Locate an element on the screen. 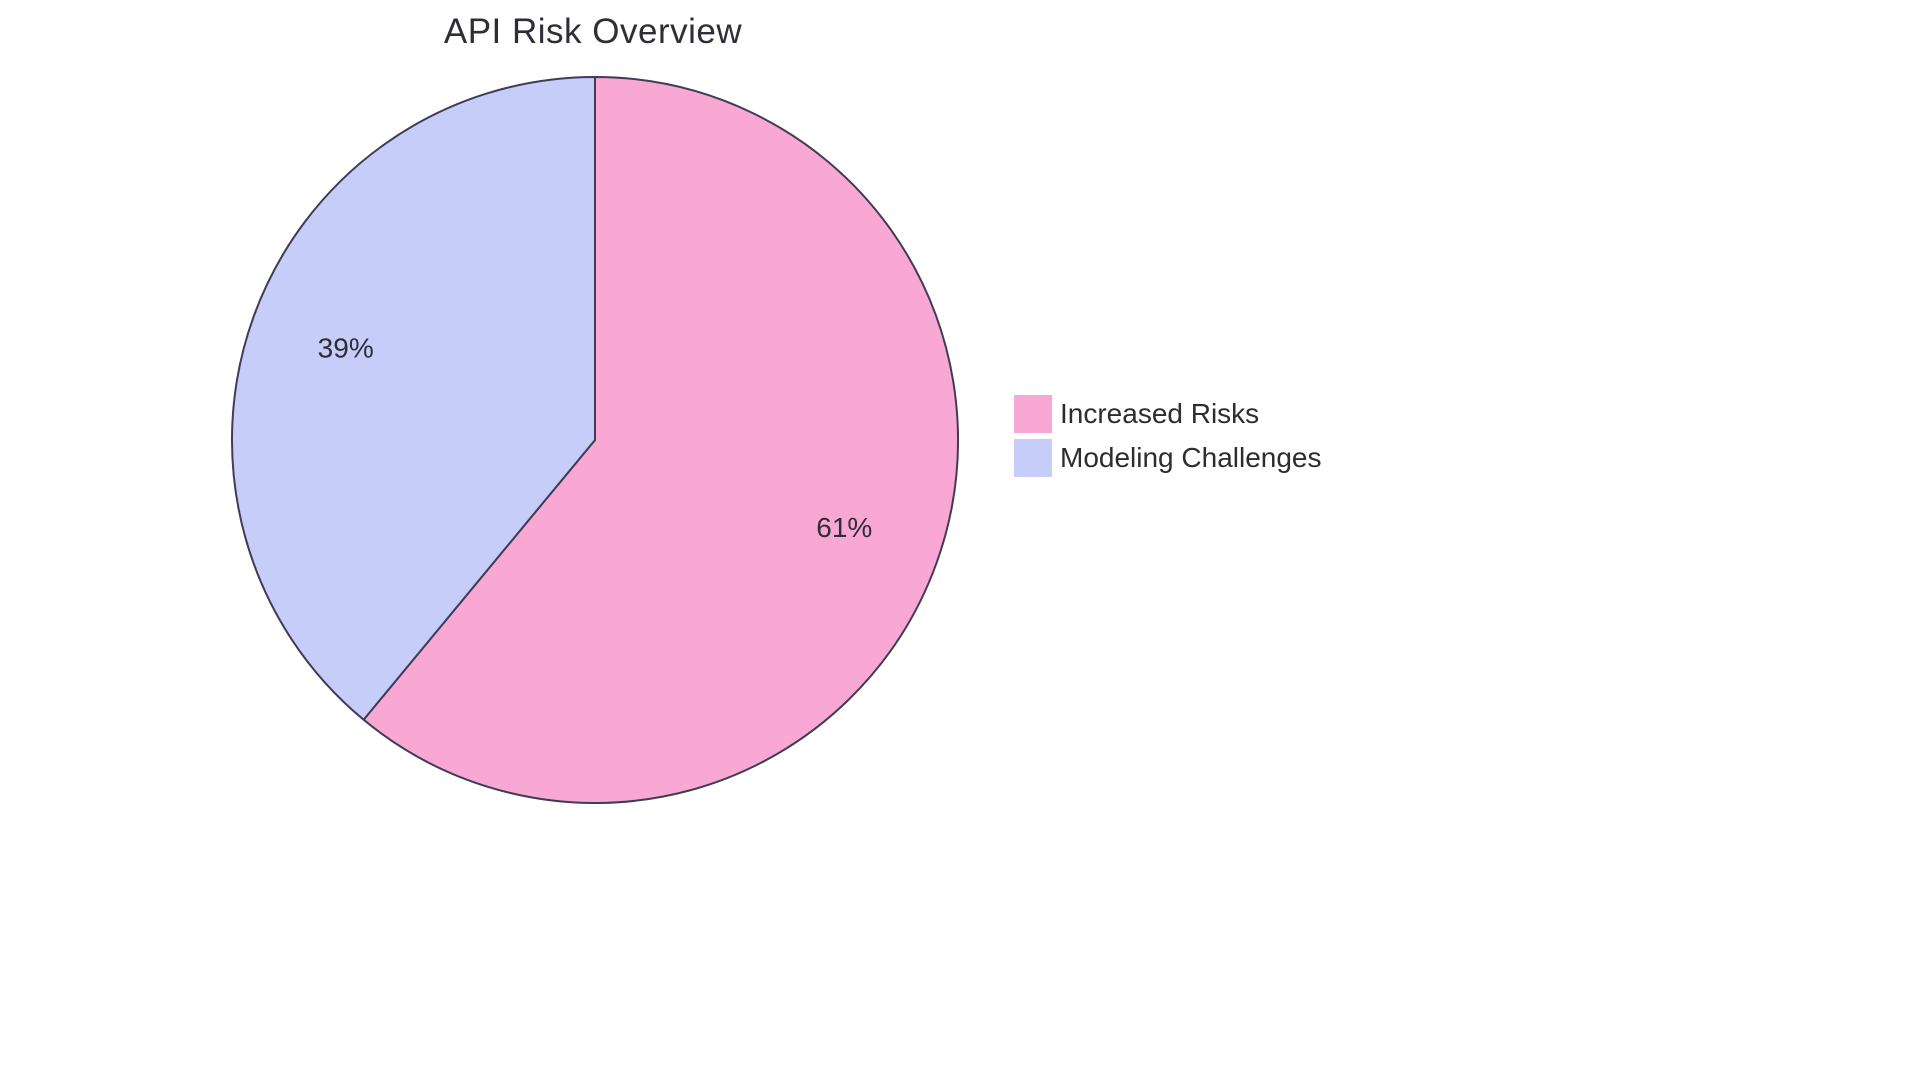  legend-label: Modeling Challenges is located at coordinates (1191, 457).